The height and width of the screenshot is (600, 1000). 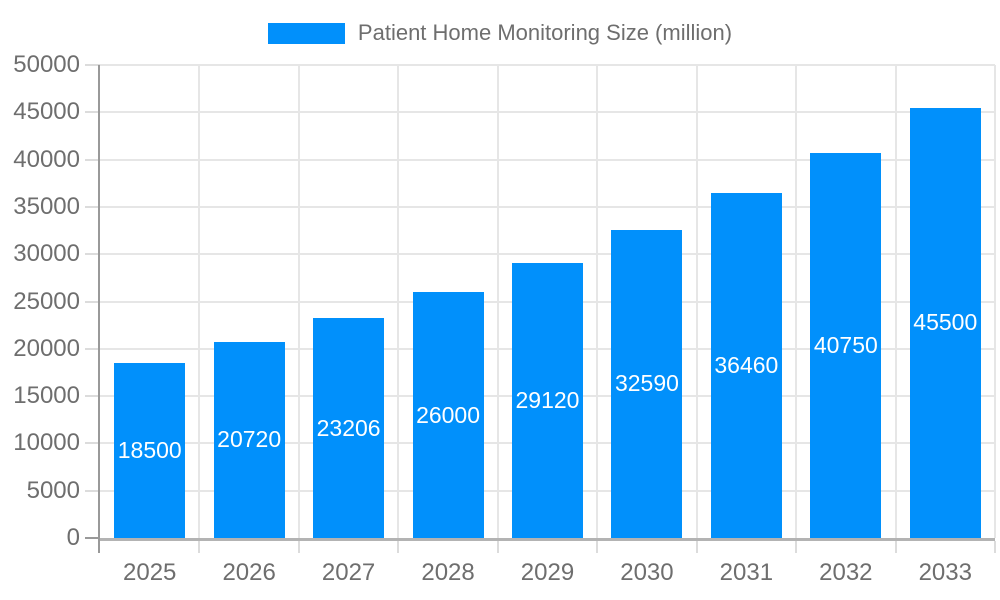 What do you see at coordinates (448, 572) in the screenshot?
I see `x-axis-label-2028: 2028` at bounding box center [448, 572].